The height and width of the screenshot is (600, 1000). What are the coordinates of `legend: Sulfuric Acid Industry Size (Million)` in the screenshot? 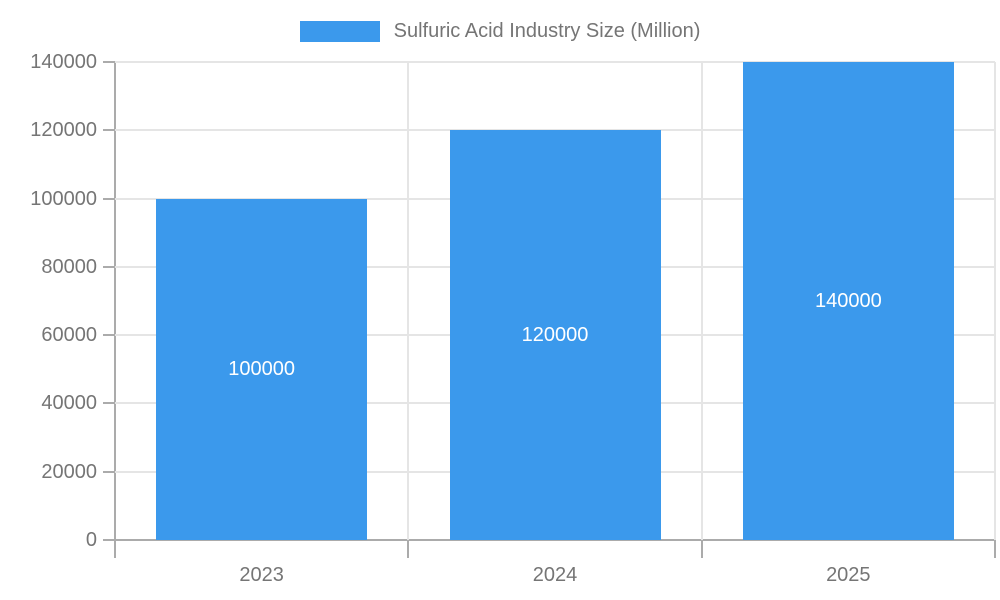 It's located at (500, 31).